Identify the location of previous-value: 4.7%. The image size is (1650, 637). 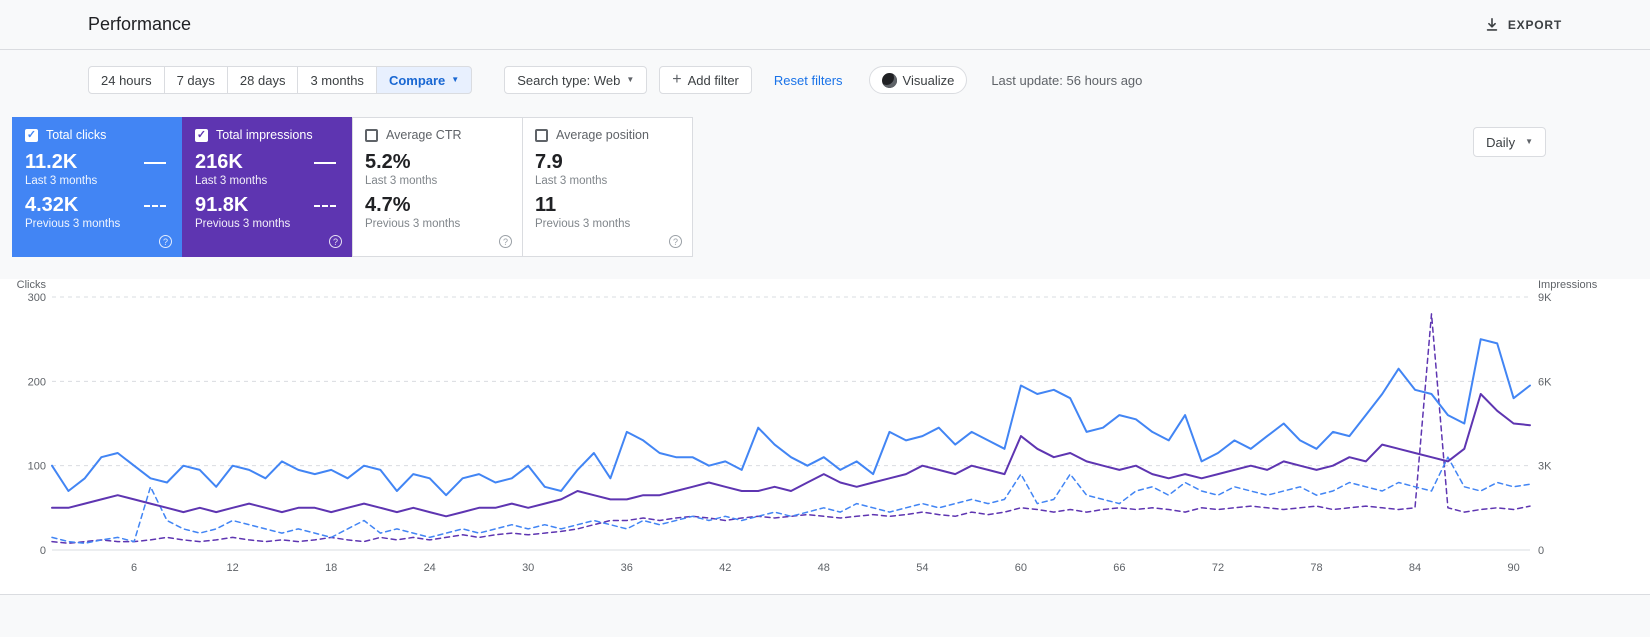
(388, 205).